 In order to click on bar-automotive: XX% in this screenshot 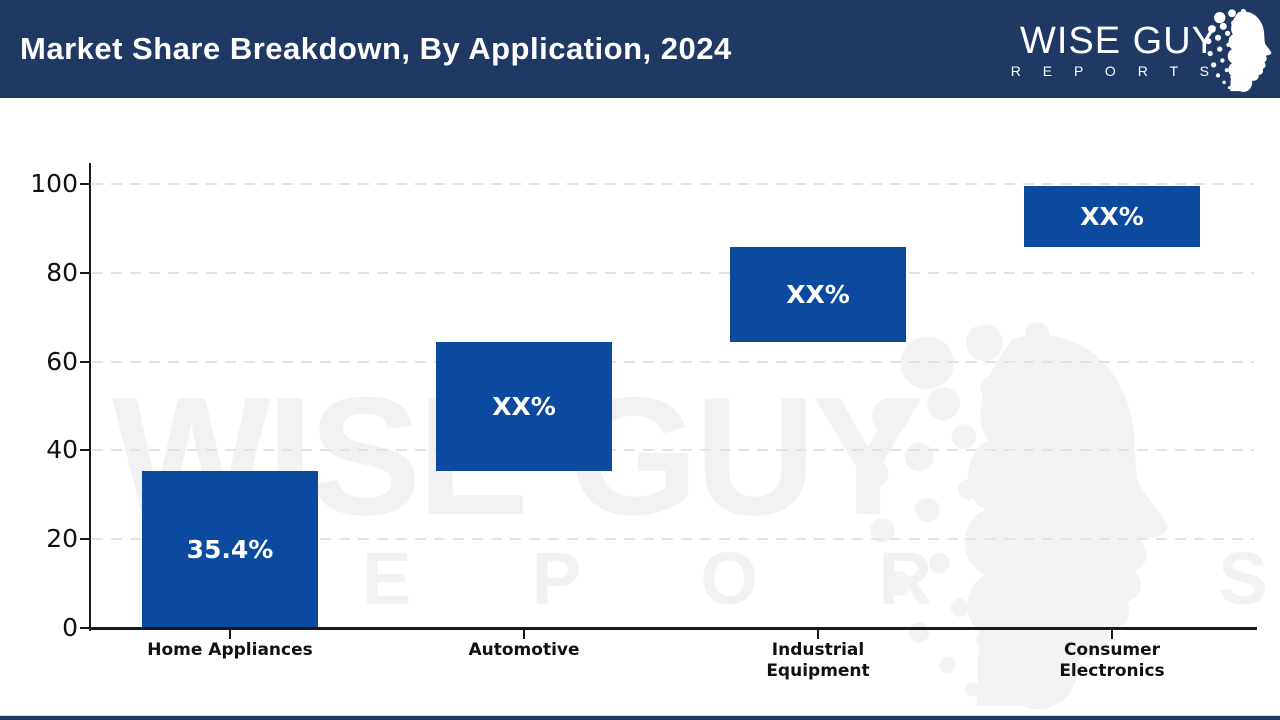, I will do `click(524, 406)`.